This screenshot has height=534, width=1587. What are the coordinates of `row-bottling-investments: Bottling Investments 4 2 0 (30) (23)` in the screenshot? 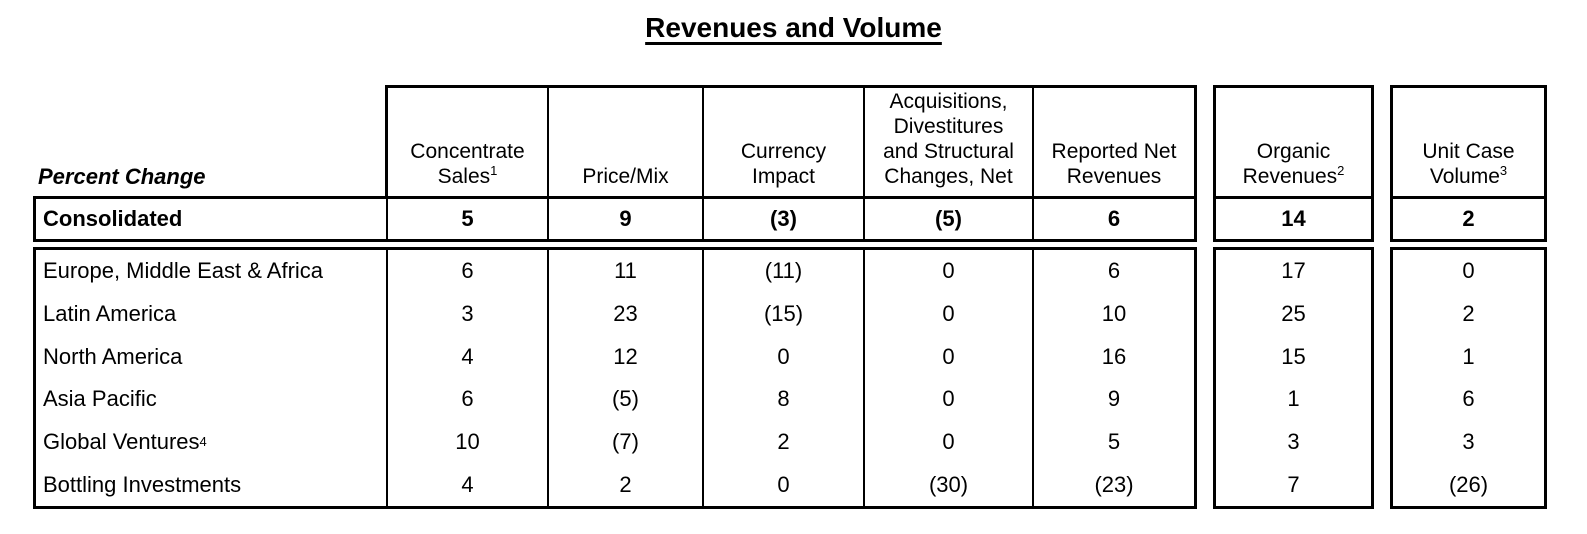 It's located at (615, 484).